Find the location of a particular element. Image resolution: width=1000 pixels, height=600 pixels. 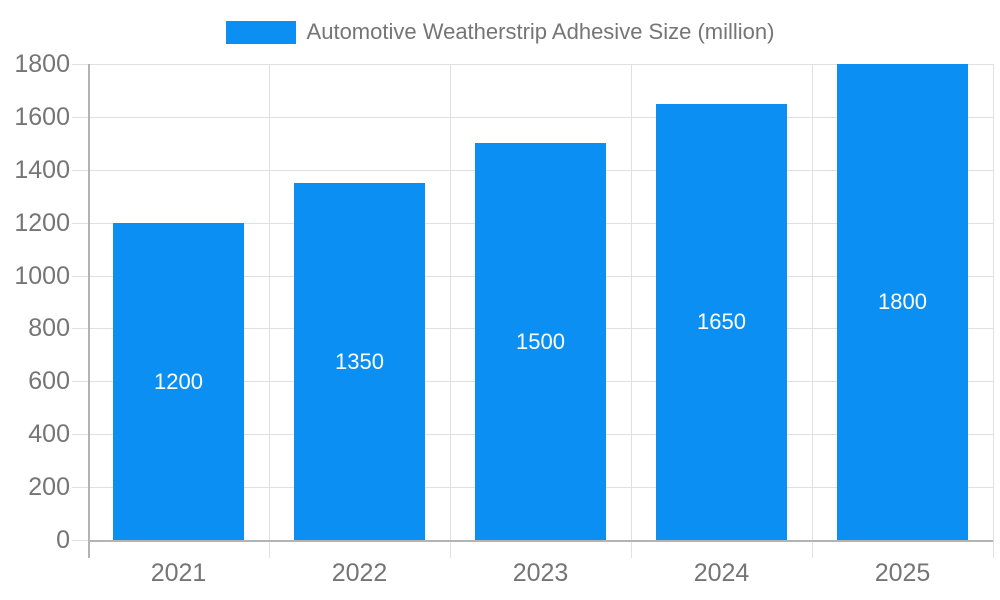

x-tick-label-2021: 2021 is located at coordinates (178, 573).